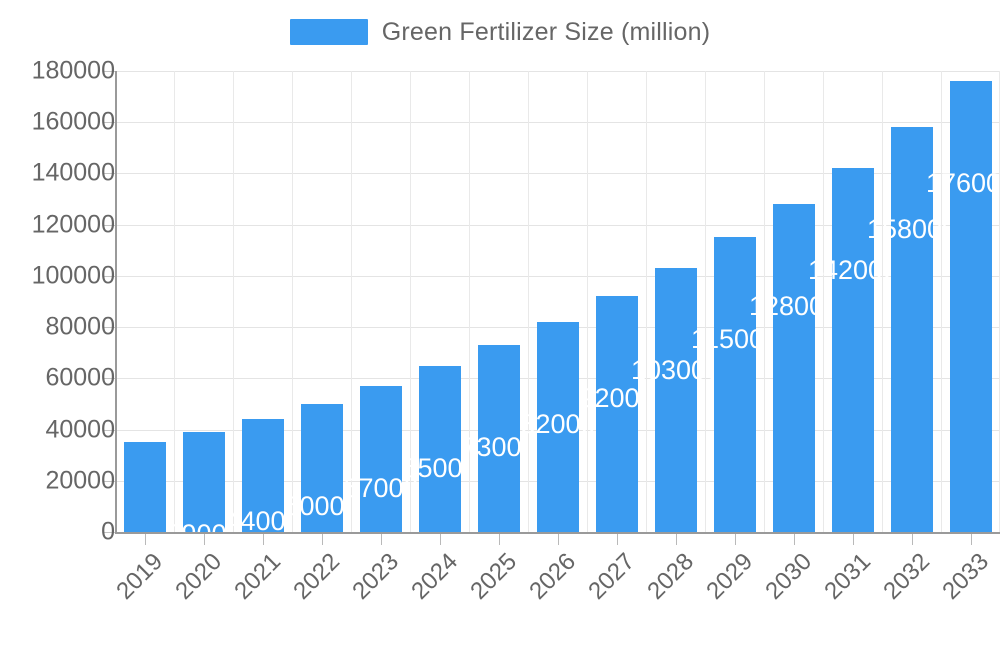 The height and width of the screenshot is (655, 1000). What do you see at coordinates (80, 429) in the screenshot?
I see `y-tick-label: 40000` at bounding box center [80, 429].